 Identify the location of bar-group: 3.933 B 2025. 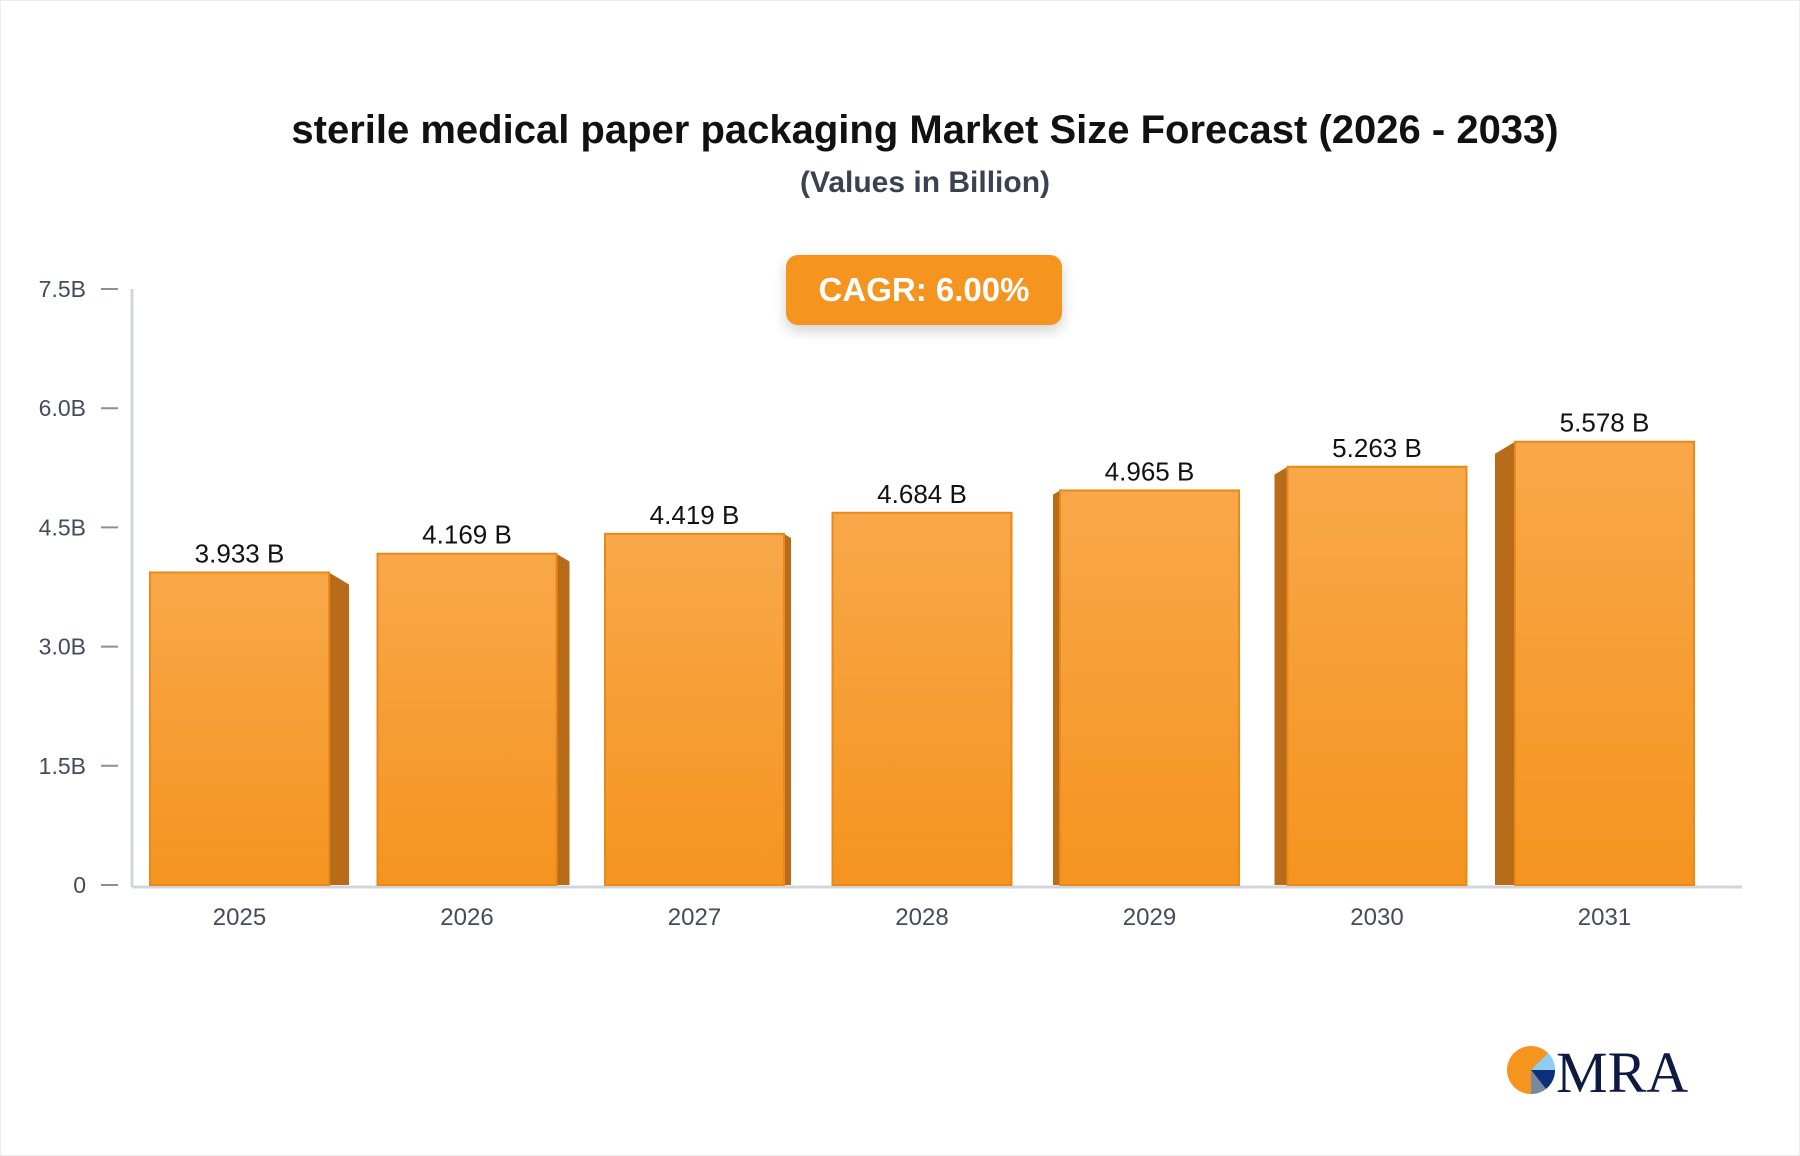
(249, 734).